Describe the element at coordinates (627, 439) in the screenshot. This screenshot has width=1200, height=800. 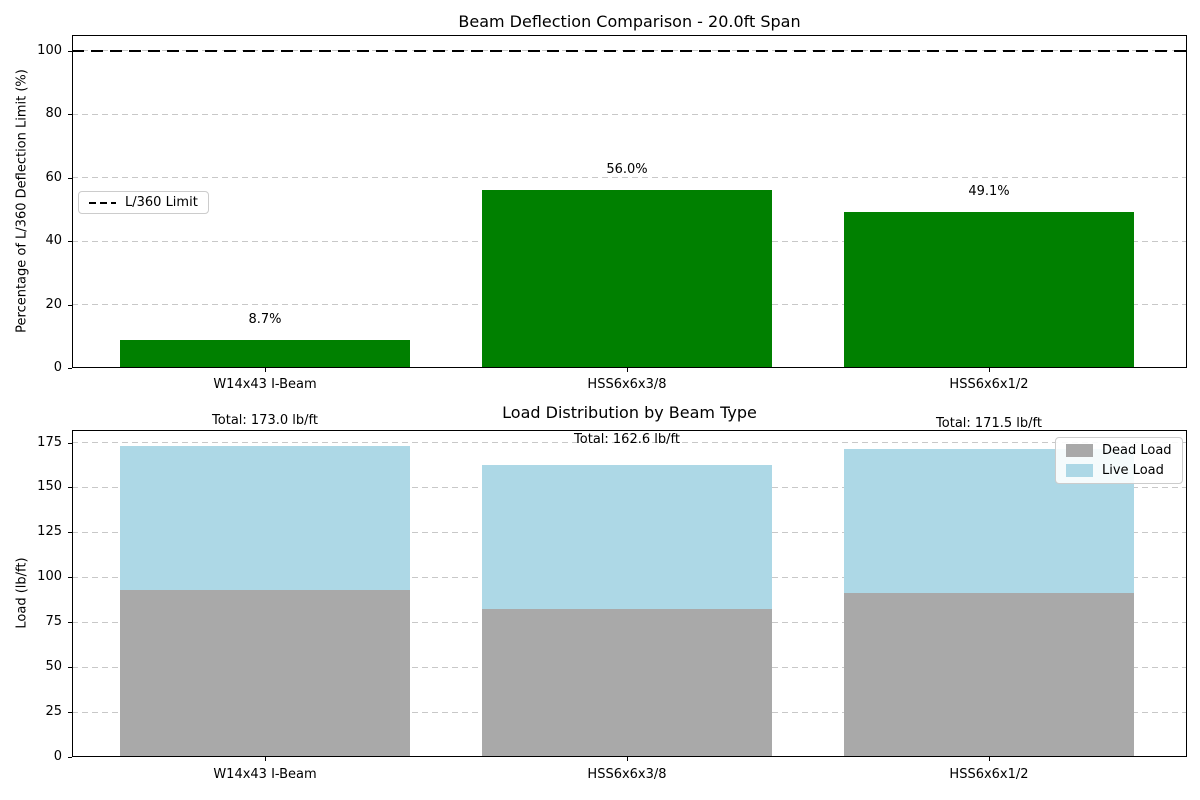
I see `total-label: Total: 162.6 lb/ft` at that location.